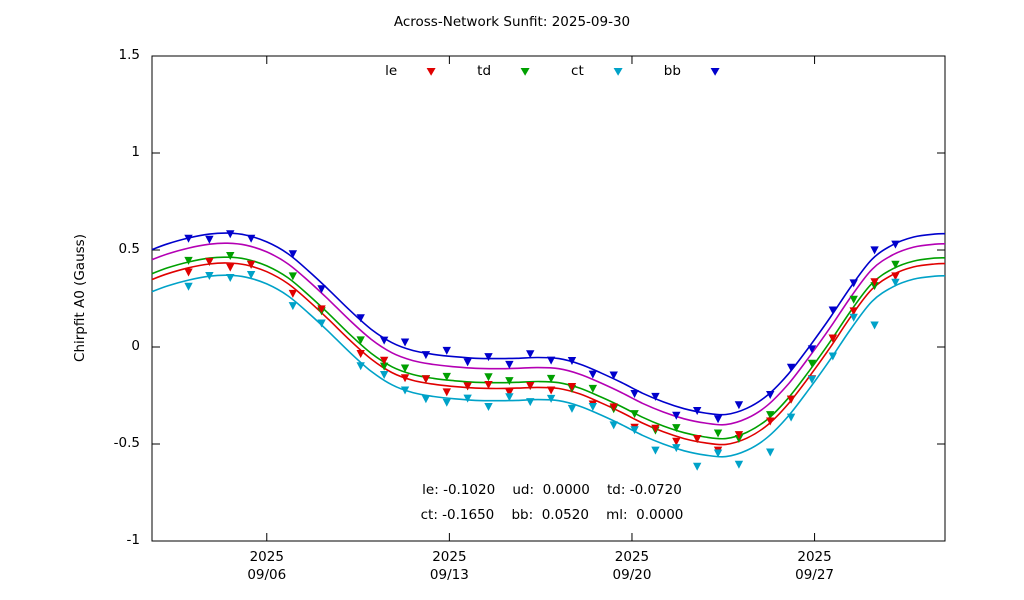 The width and height of the screenshot is (1024, 600). I want to click on x-tick-date: 09/13, so click(449, 575).